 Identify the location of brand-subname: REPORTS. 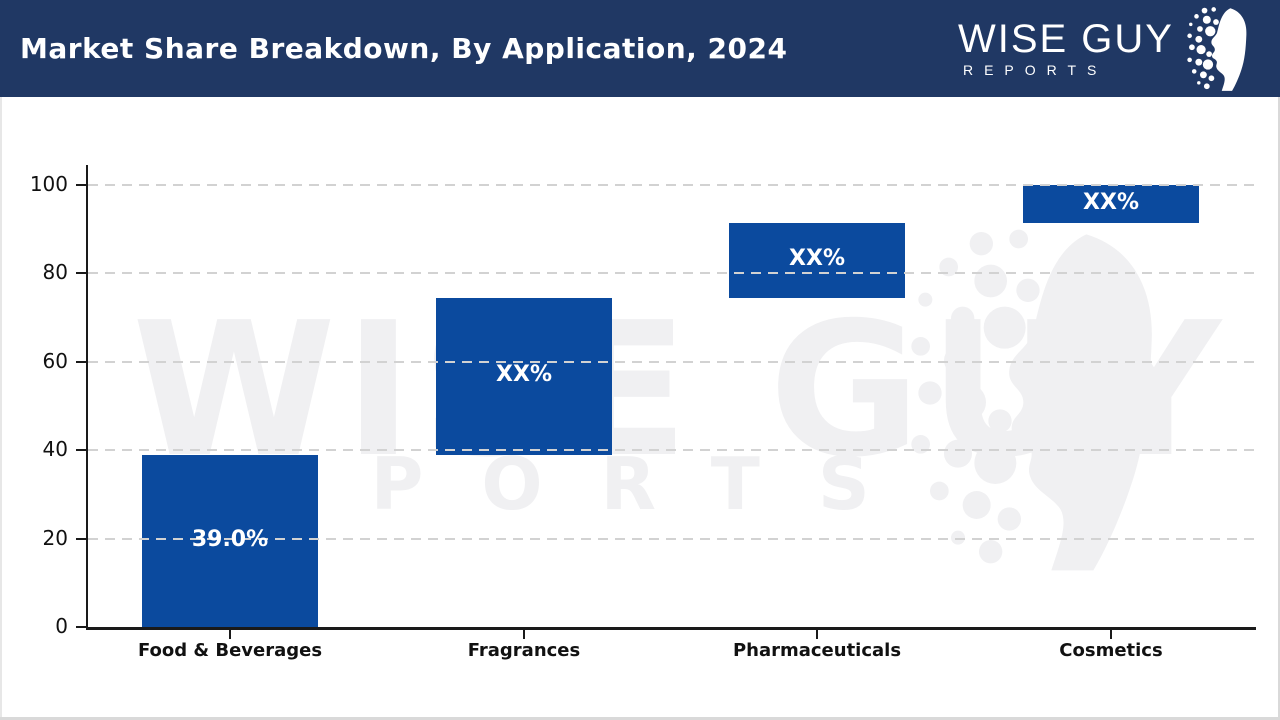
(1035, 70).